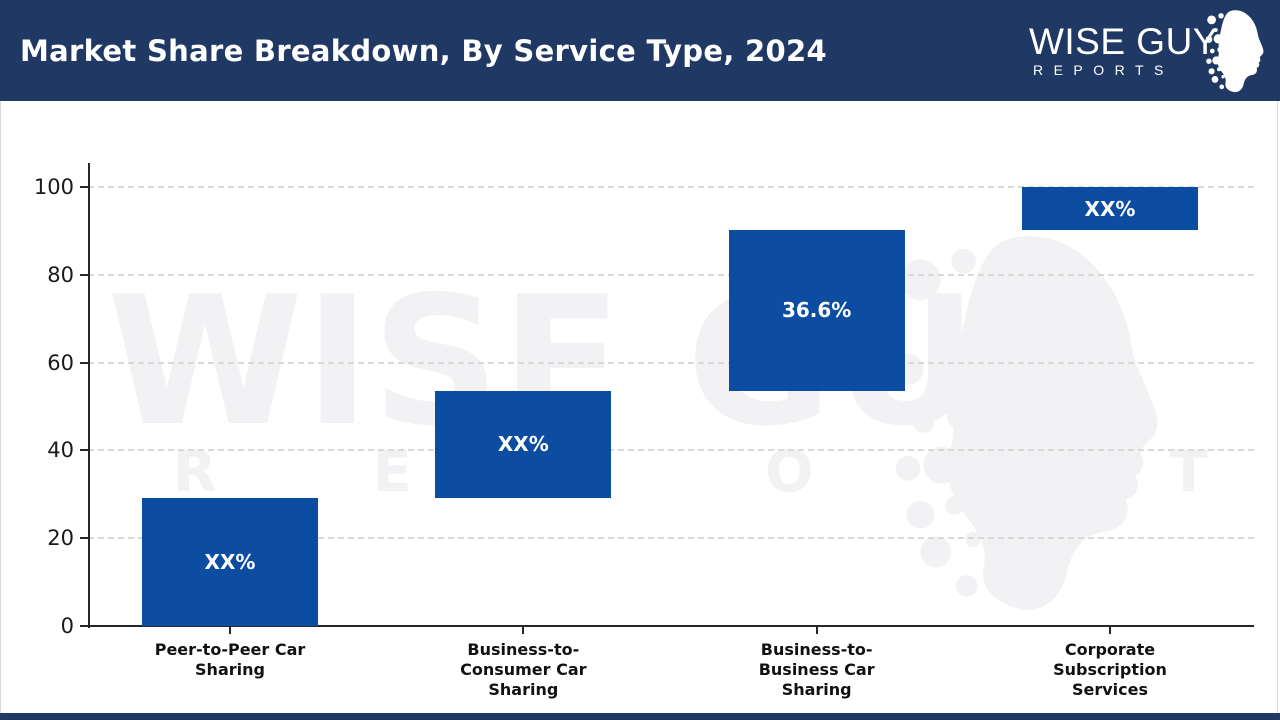 The height and width of the screenshot is (720, 1280). I want to click on footer-bar, so click(640, 716).